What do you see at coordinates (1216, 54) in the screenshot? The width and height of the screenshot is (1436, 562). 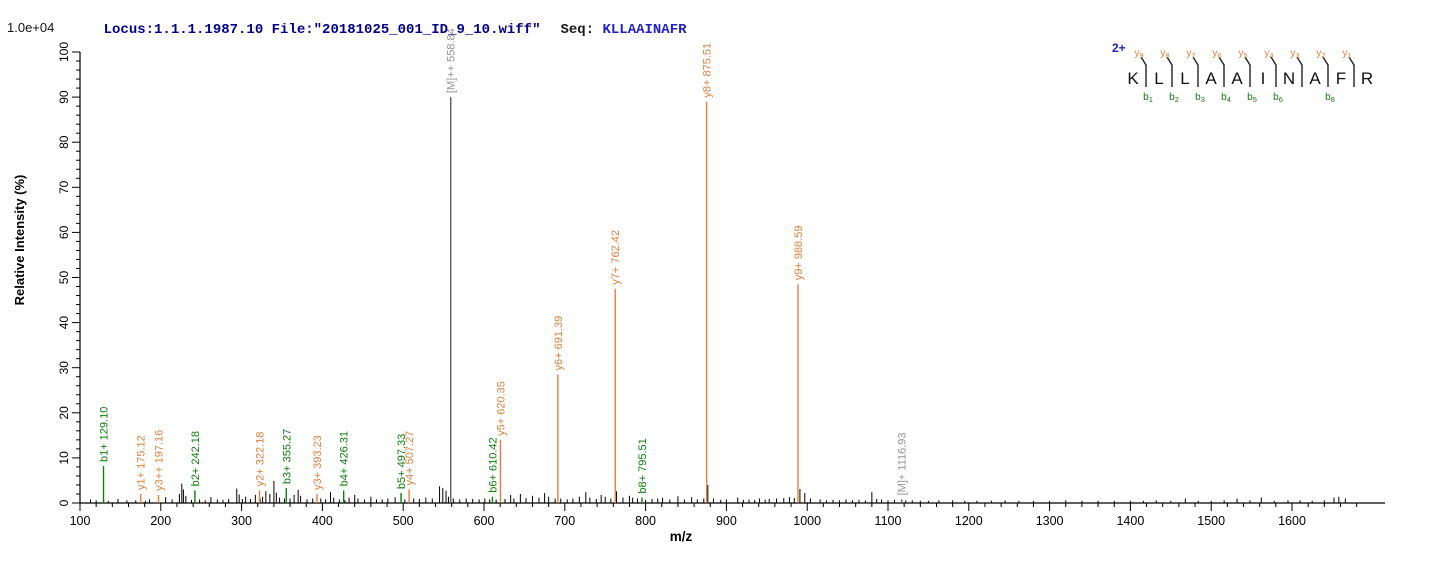 I see `ion-label-y6: y6` at bounding box center [1216, 54].